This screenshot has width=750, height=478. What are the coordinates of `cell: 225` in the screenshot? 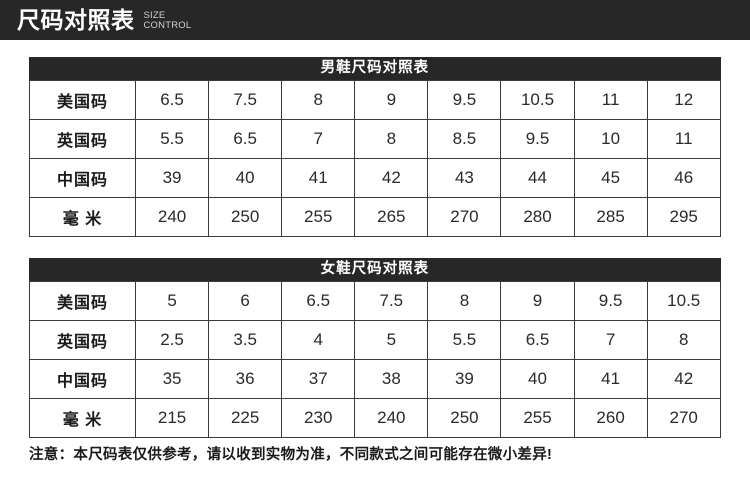 It's located at (245, 418).